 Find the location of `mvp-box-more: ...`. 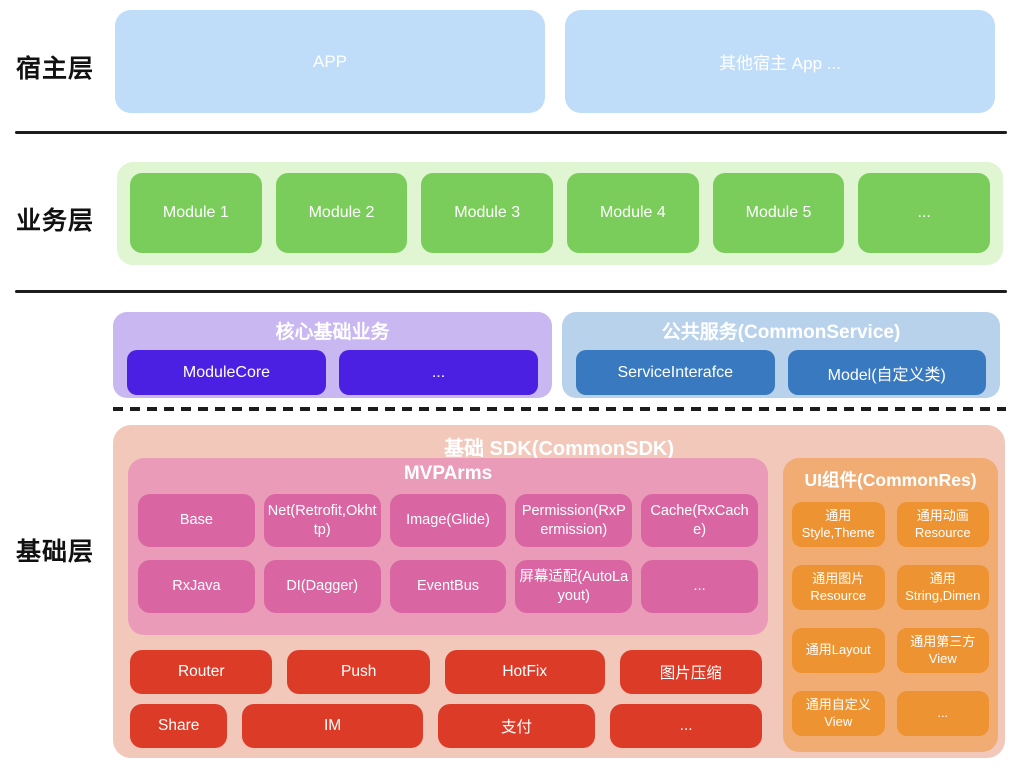

mvp-box-more: ... is located at coordinates (699, 586).